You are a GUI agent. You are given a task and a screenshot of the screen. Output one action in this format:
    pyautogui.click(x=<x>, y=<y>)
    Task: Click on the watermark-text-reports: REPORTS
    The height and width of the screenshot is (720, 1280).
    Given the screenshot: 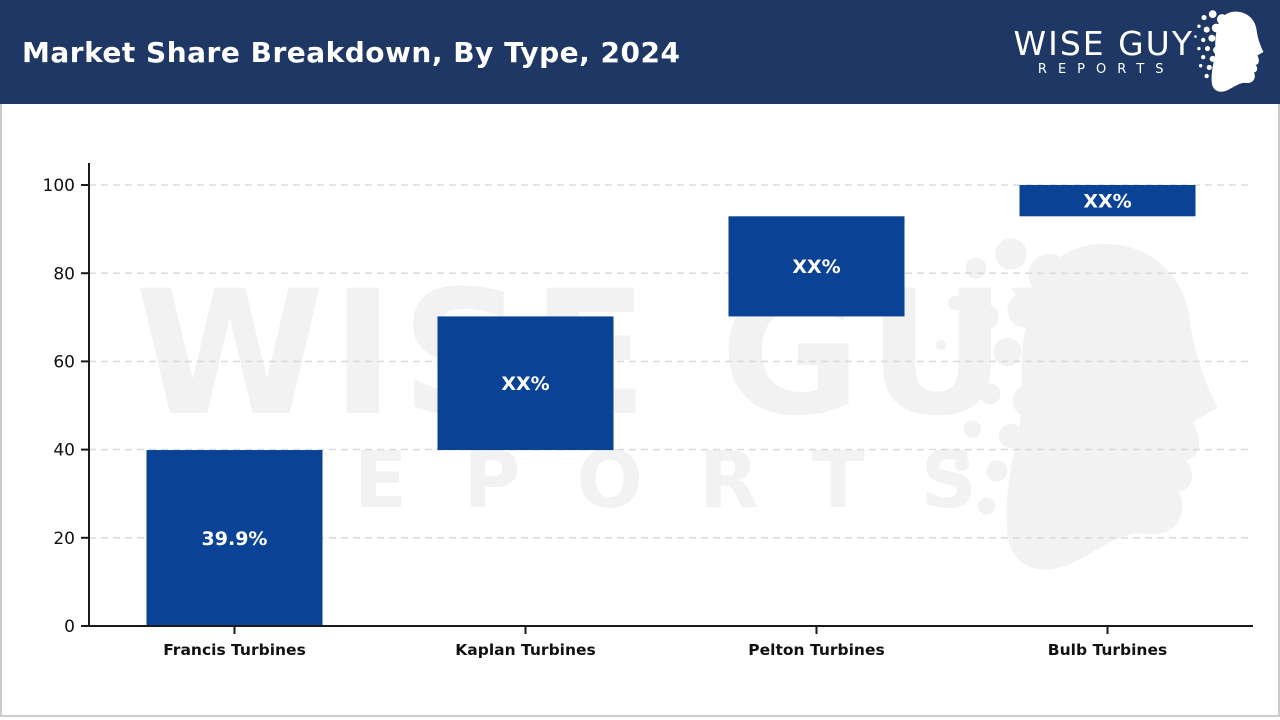 What is the action you would take?
    pyautogui.click(x=635, y=481)
    